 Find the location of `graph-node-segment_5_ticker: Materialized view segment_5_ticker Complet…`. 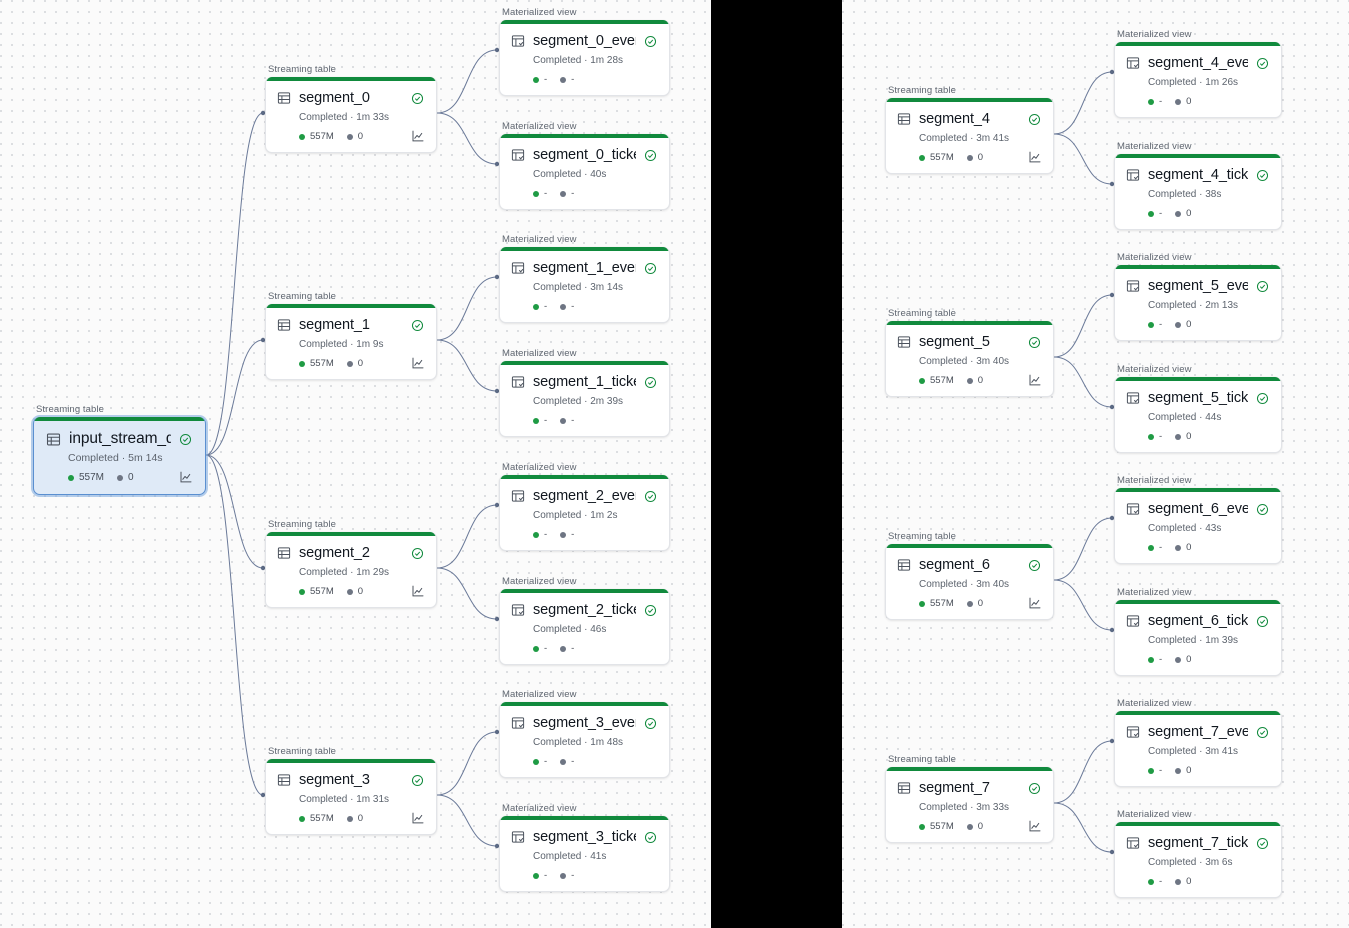

graph-node-segment_5_ticker: Materialized view segment_5_ticker Complet… is located at coordinates (1198, 408).